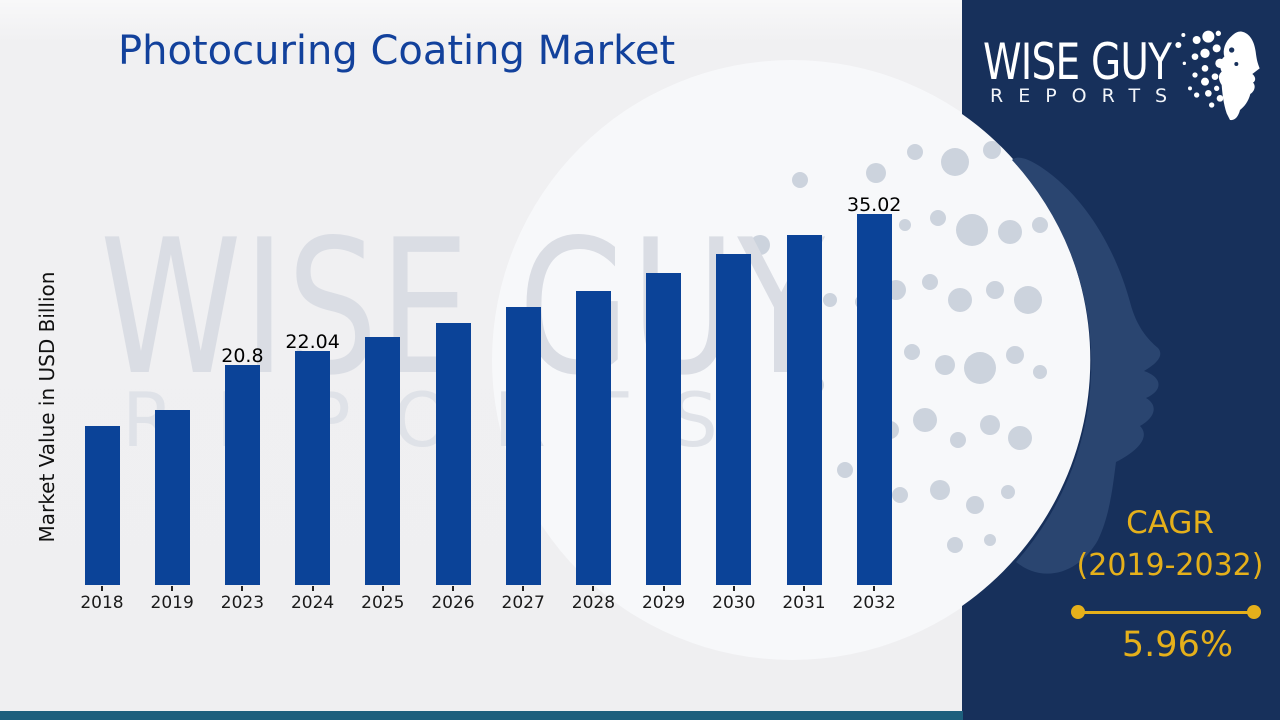  What do you see at coordinates (102, 505) in the screenshot?
I see `bar-2018` at bounding box center [102, 505].